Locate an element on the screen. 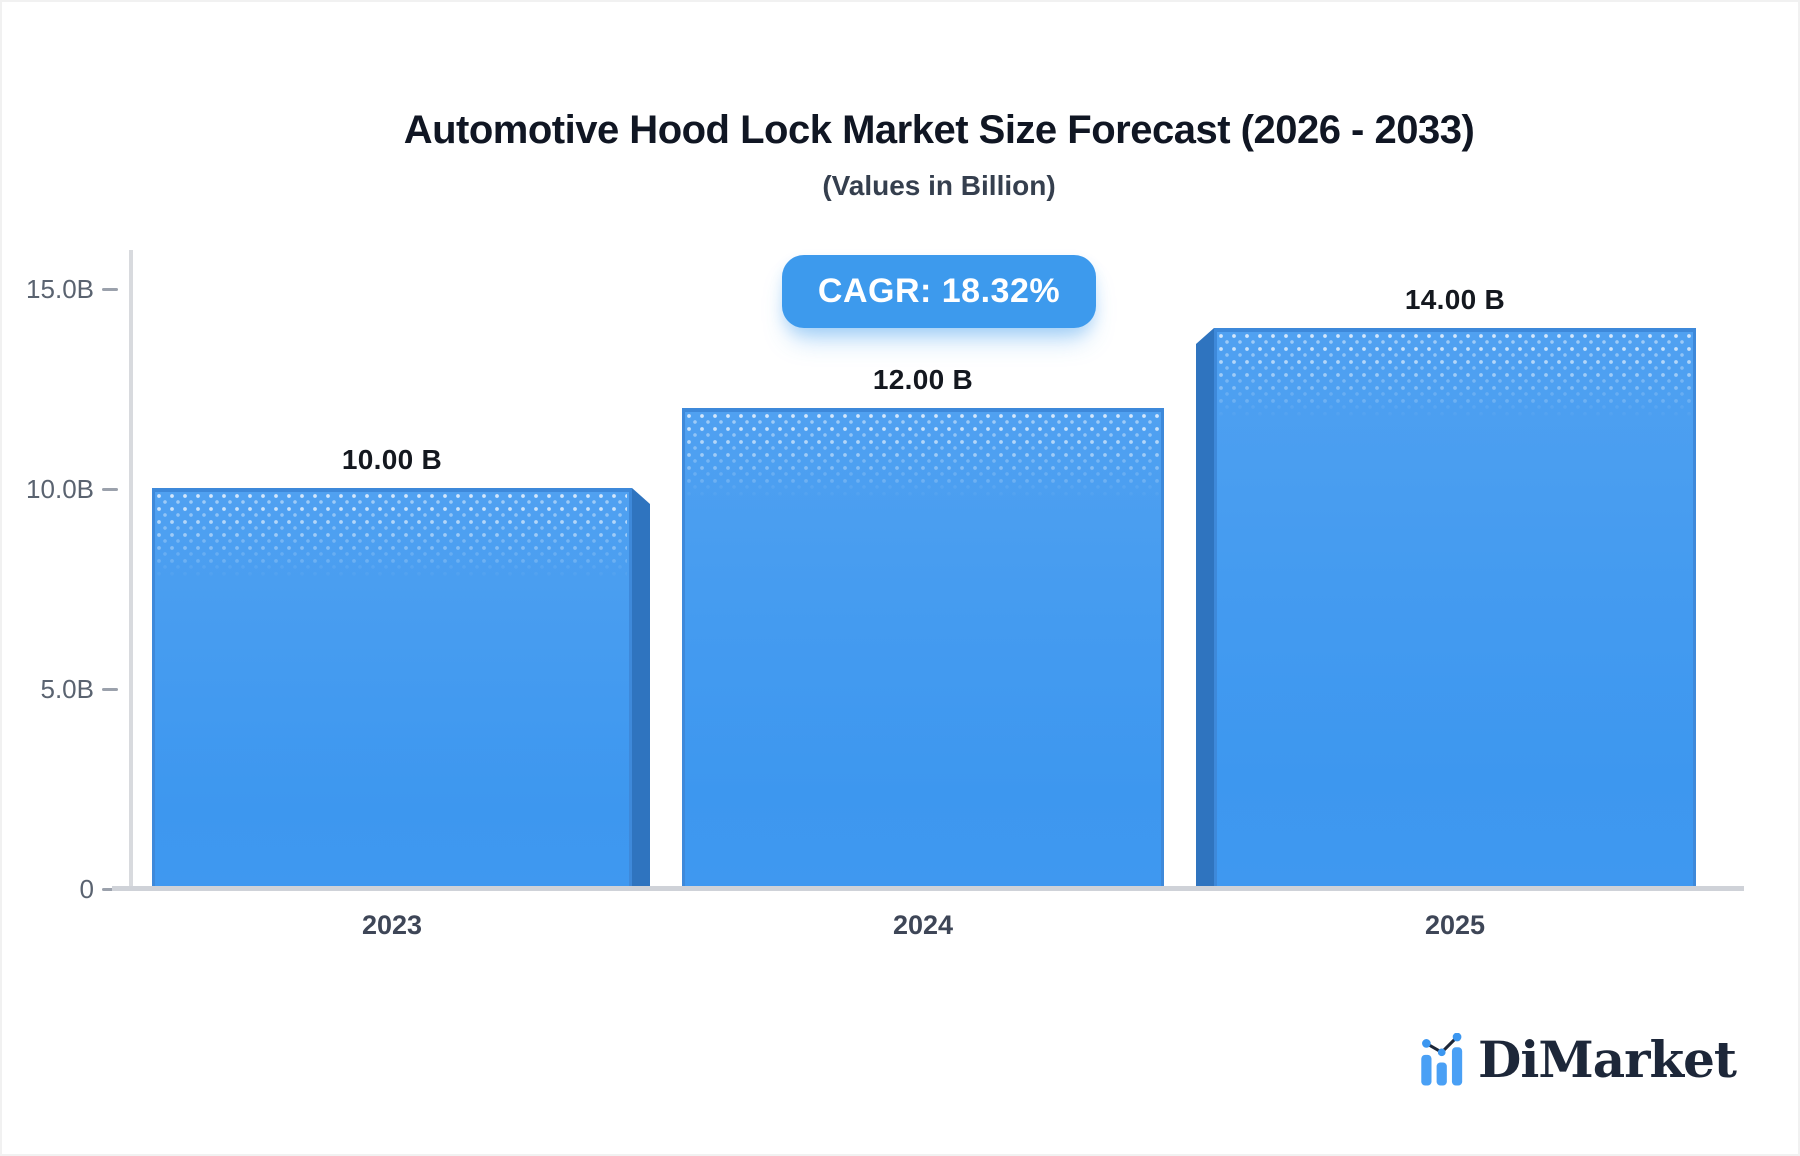  y-tick-label-10b: 10.0B is located at coordinates (60, 489).